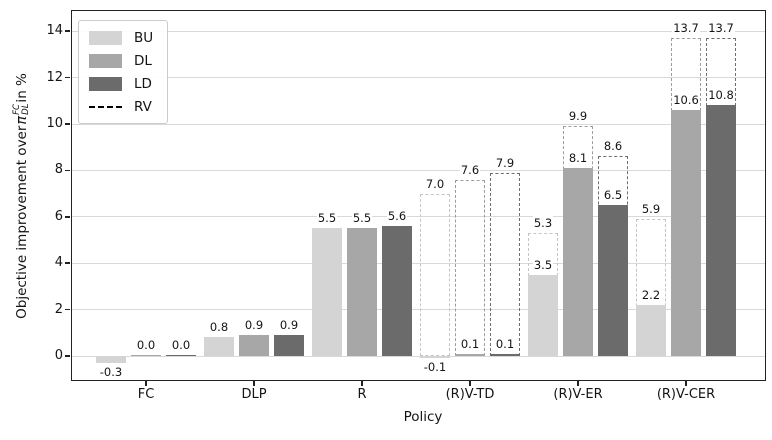 Image resolution: width=772 pixels, height=440 pixels. What do you see at coordinates (21, 109) in the screenshot?
I see `pi-scripts: FC DL` at bounding box center [21, 109].